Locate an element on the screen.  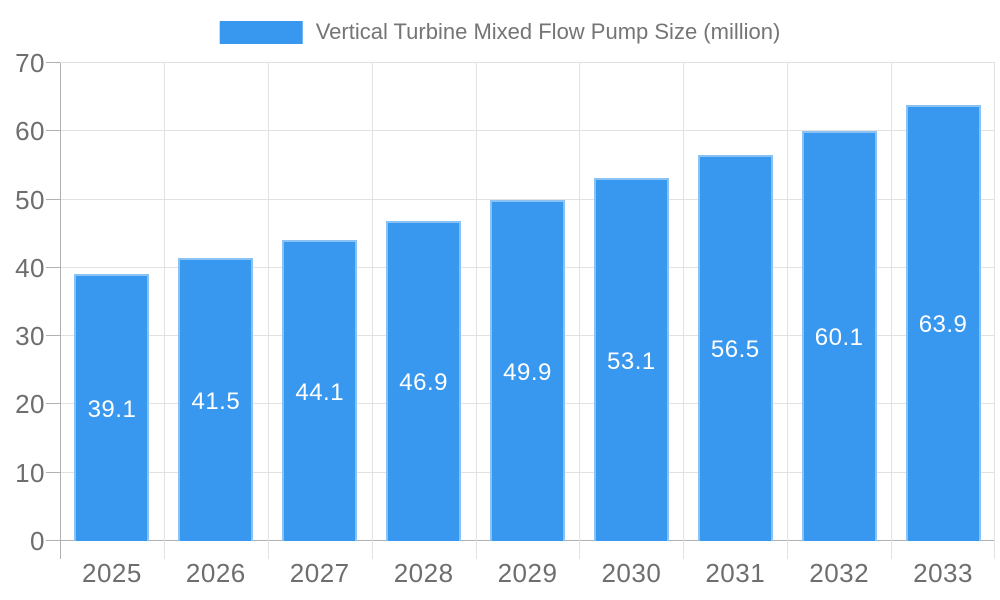
y-axis-label: 30 is located at coordinates (30, 336).